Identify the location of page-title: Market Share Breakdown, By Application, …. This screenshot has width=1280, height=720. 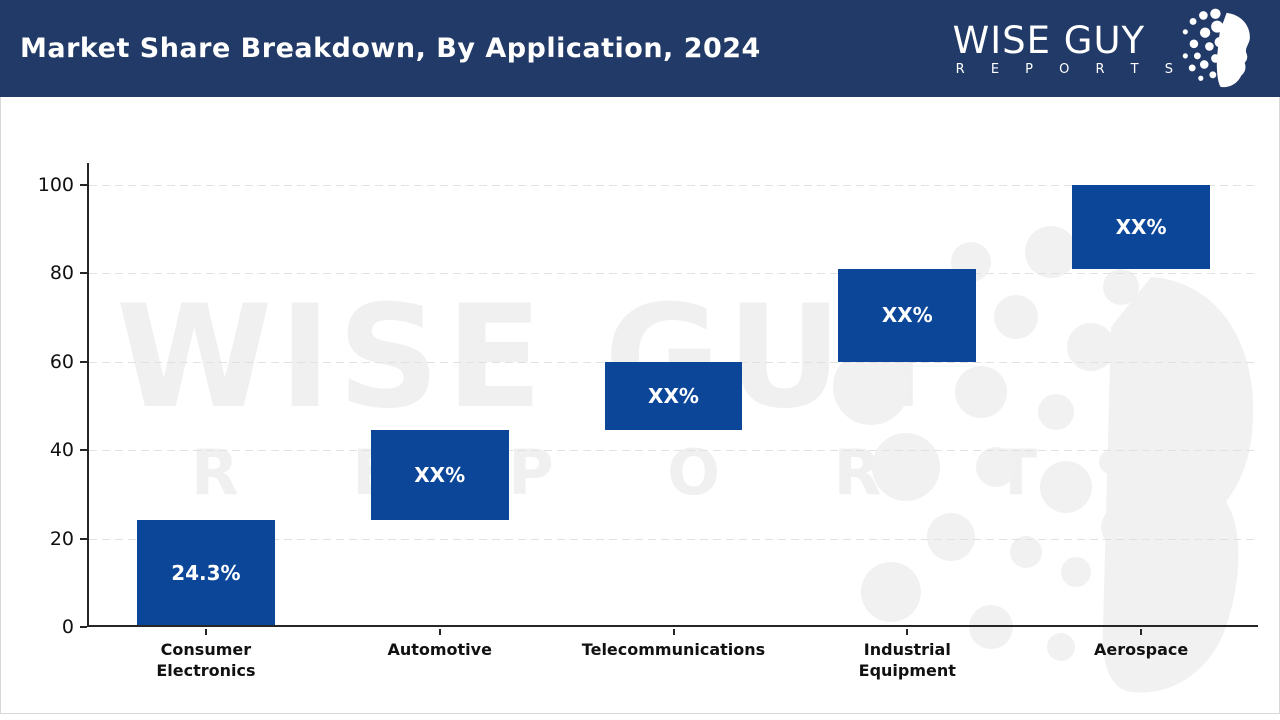
(390, 48).